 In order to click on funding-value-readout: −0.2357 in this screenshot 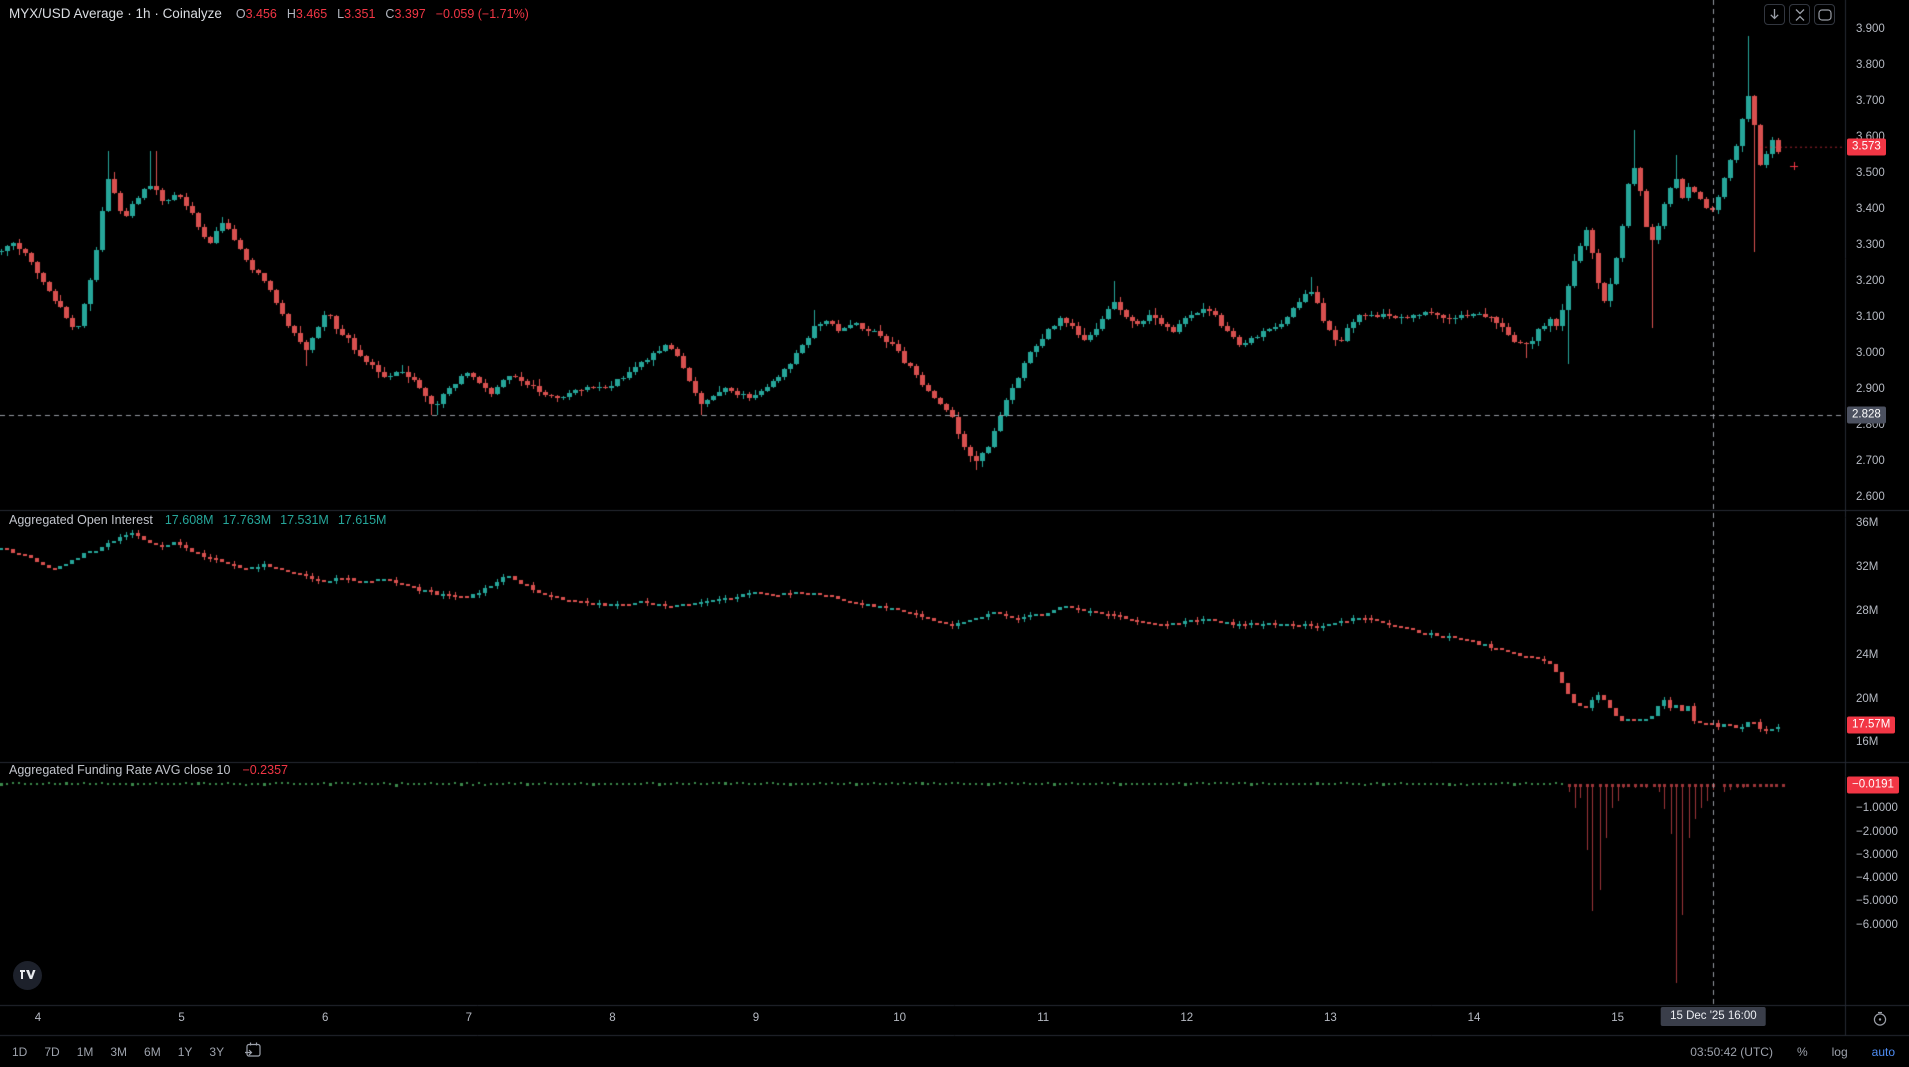, I will do `click(265, 770)`.